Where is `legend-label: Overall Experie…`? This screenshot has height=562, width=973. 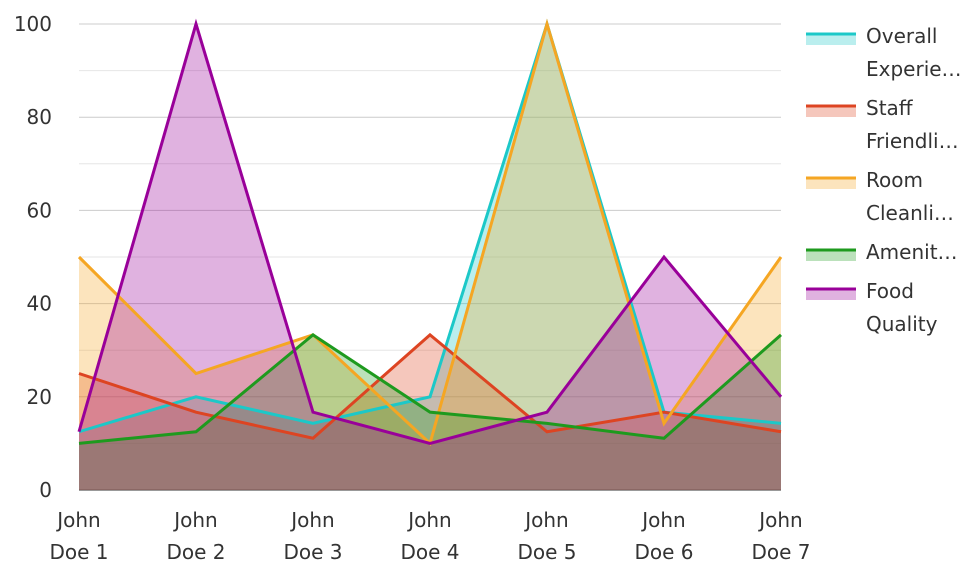 legend-label: Overall Experie… is located at coordinates (914, 52).